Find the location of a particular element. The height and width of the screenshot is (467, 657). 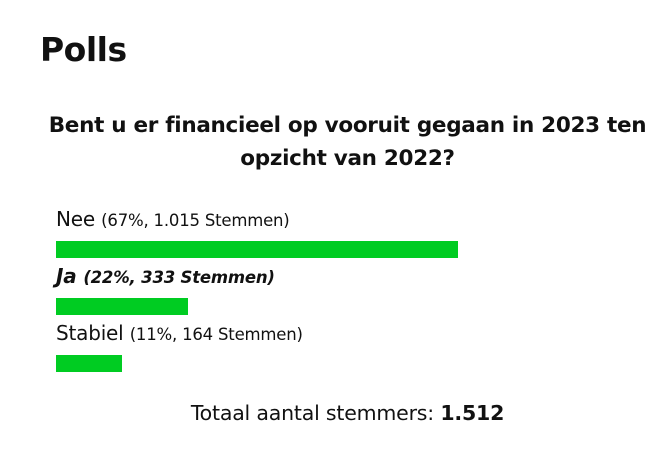

poll-option-nee: Nee (67%, 1.015 Stemmen) is located at coordinates (316, 232).